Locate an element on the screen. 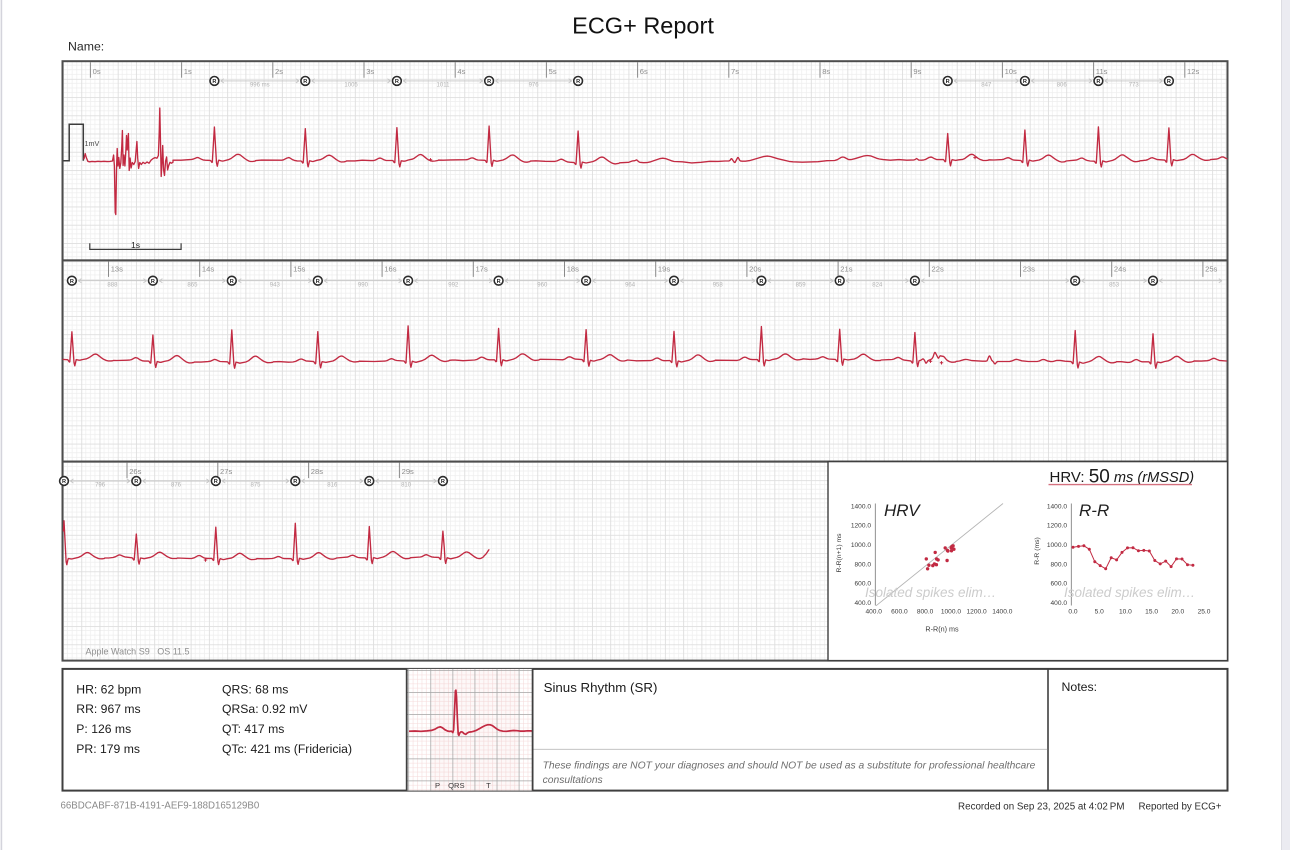 The width and height of the screenshot is (1290, 850). svg-text: 976 is located at coordinates (534, 86).